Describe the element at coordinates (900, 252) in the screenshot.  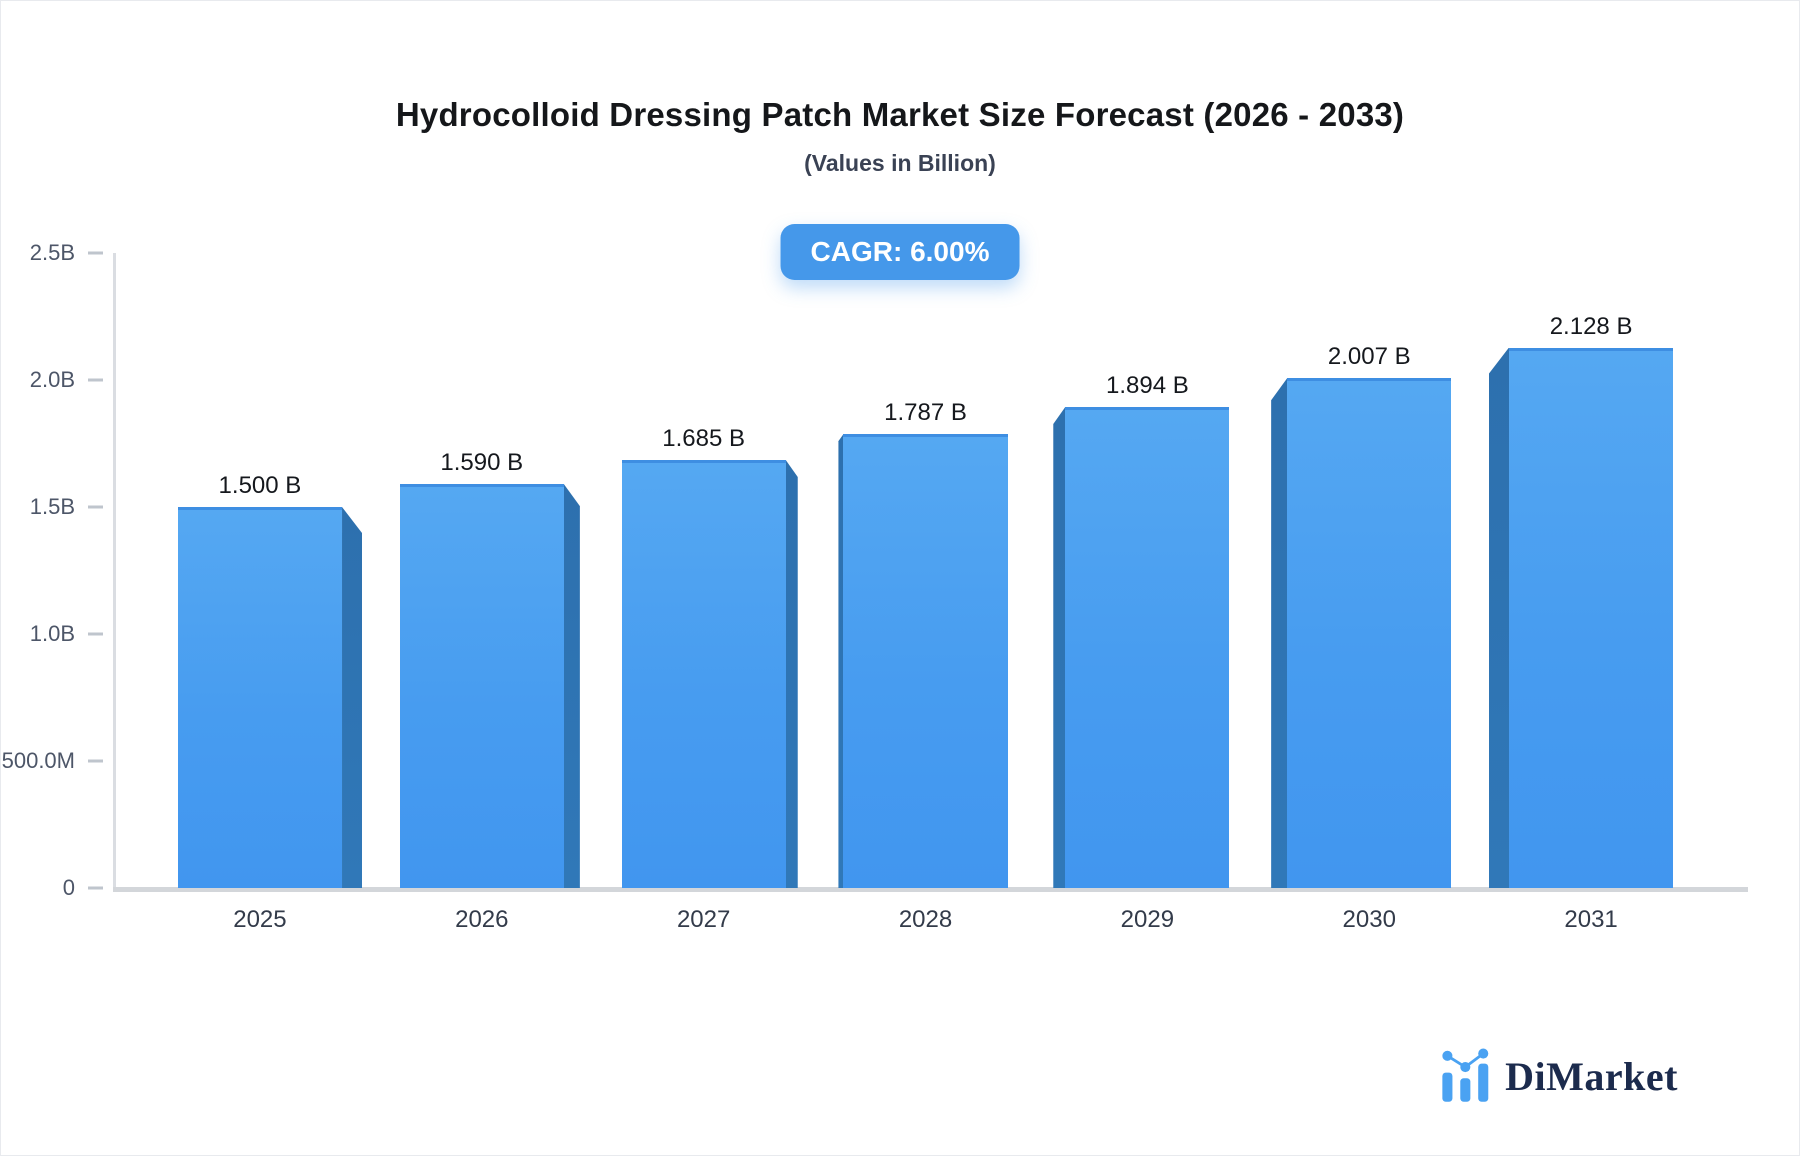
I see `cagr-badge: CAGR: 6.00%` at that location.